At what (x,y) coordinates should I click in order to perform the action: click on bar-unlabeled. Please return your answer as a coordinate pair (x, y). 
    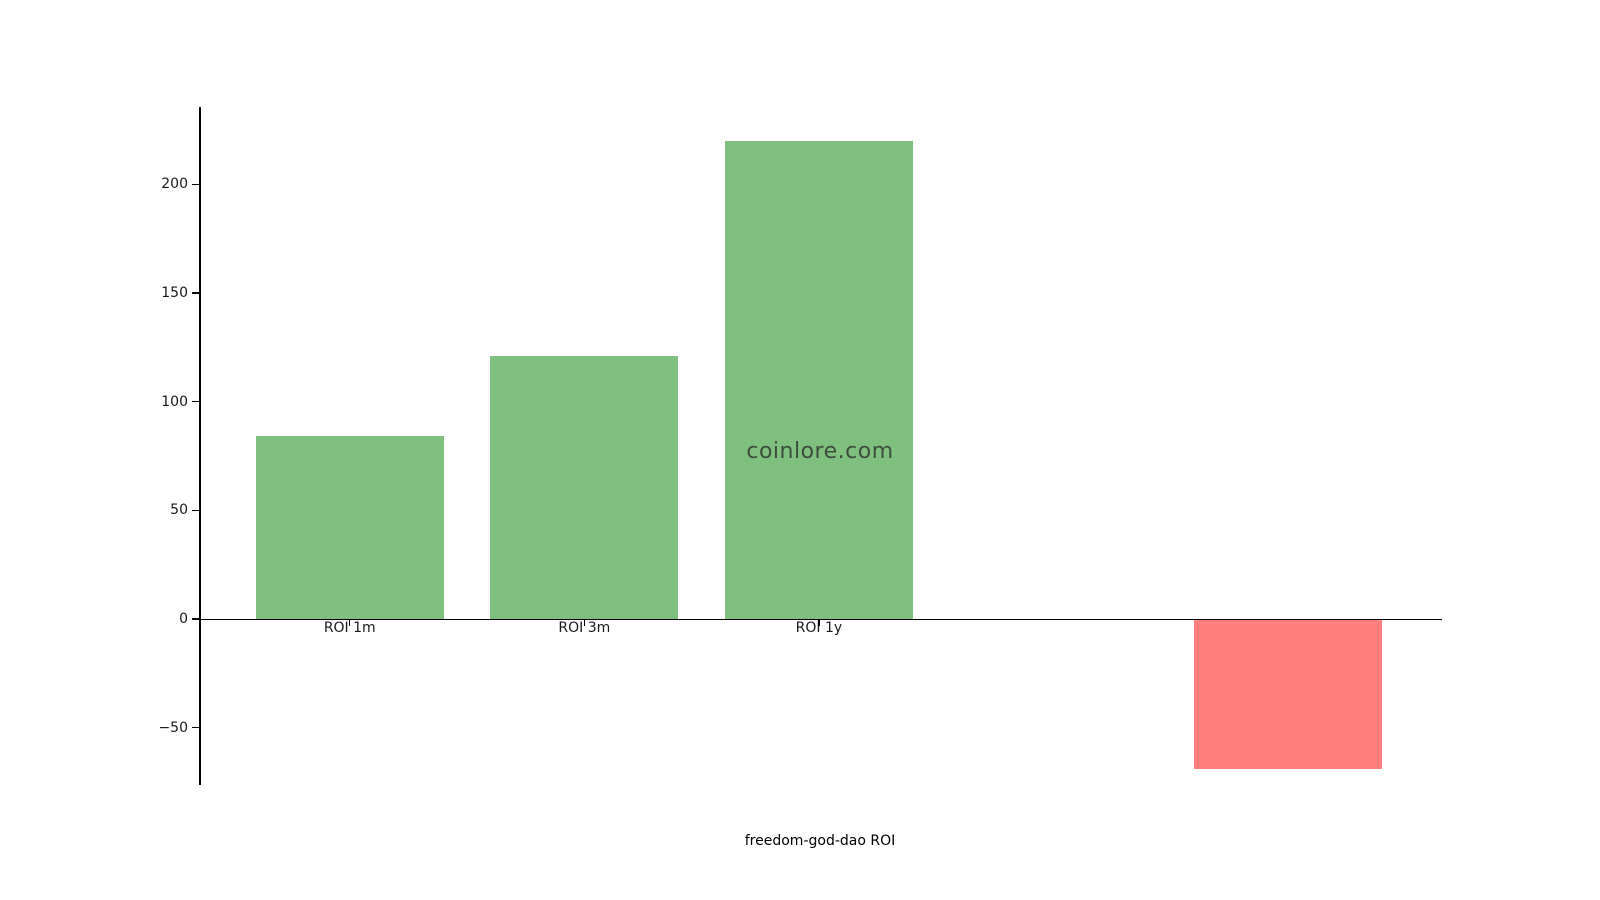
    Looking at the image, I should click on (1288, 694).